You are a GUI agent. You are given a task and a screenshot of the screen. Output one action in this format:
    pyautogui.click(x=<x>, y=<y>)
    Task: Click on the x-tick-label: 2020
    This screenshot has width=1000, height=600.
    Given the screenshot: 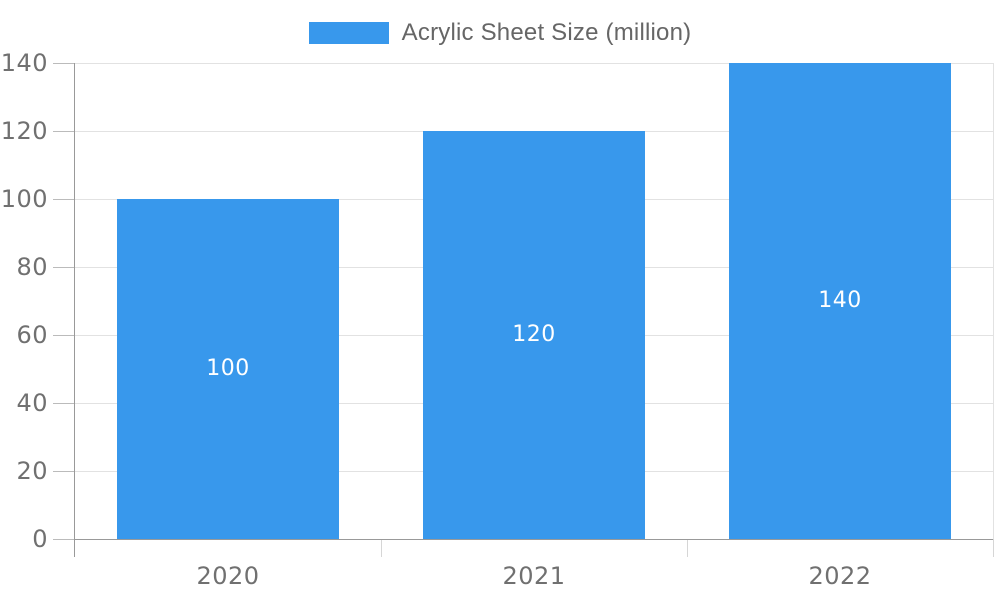 What is the action you would take?
    pyautogui.click(x=228, y=576)
    